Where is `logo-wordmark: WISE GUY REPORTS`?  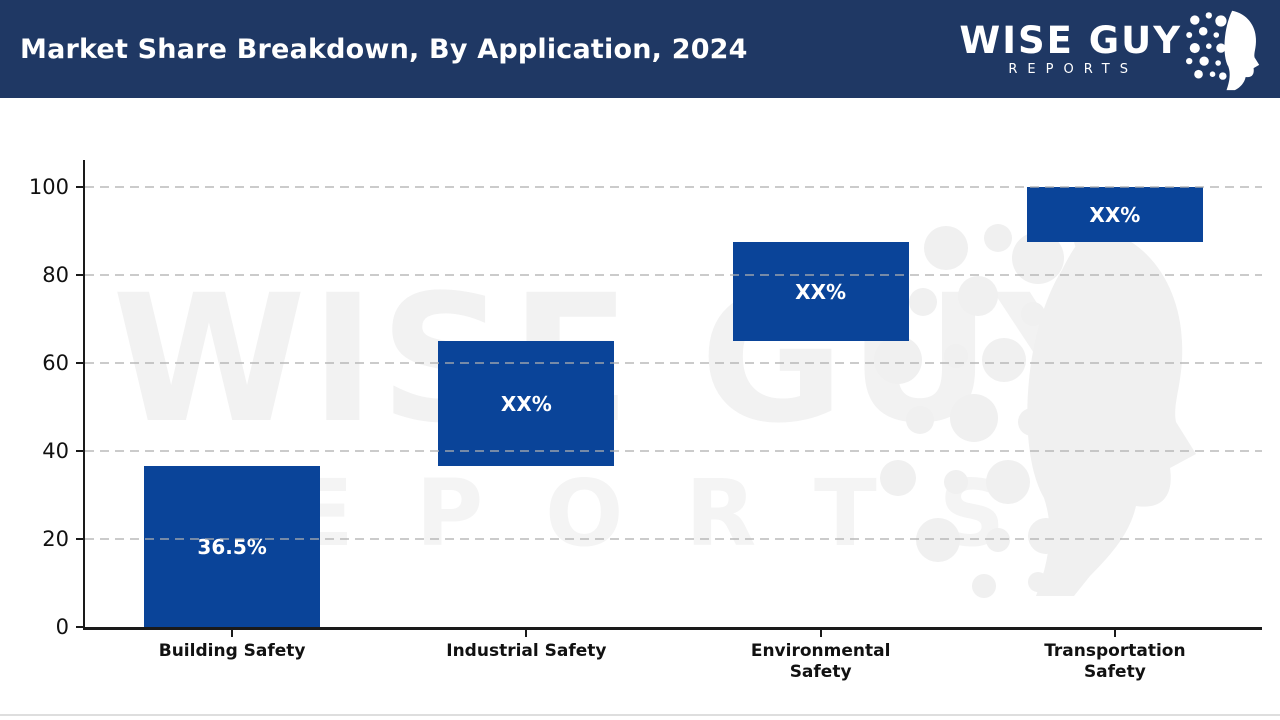
logo-wordmark: WISE GUY REPORTS is located at coordinates (1070, 49).